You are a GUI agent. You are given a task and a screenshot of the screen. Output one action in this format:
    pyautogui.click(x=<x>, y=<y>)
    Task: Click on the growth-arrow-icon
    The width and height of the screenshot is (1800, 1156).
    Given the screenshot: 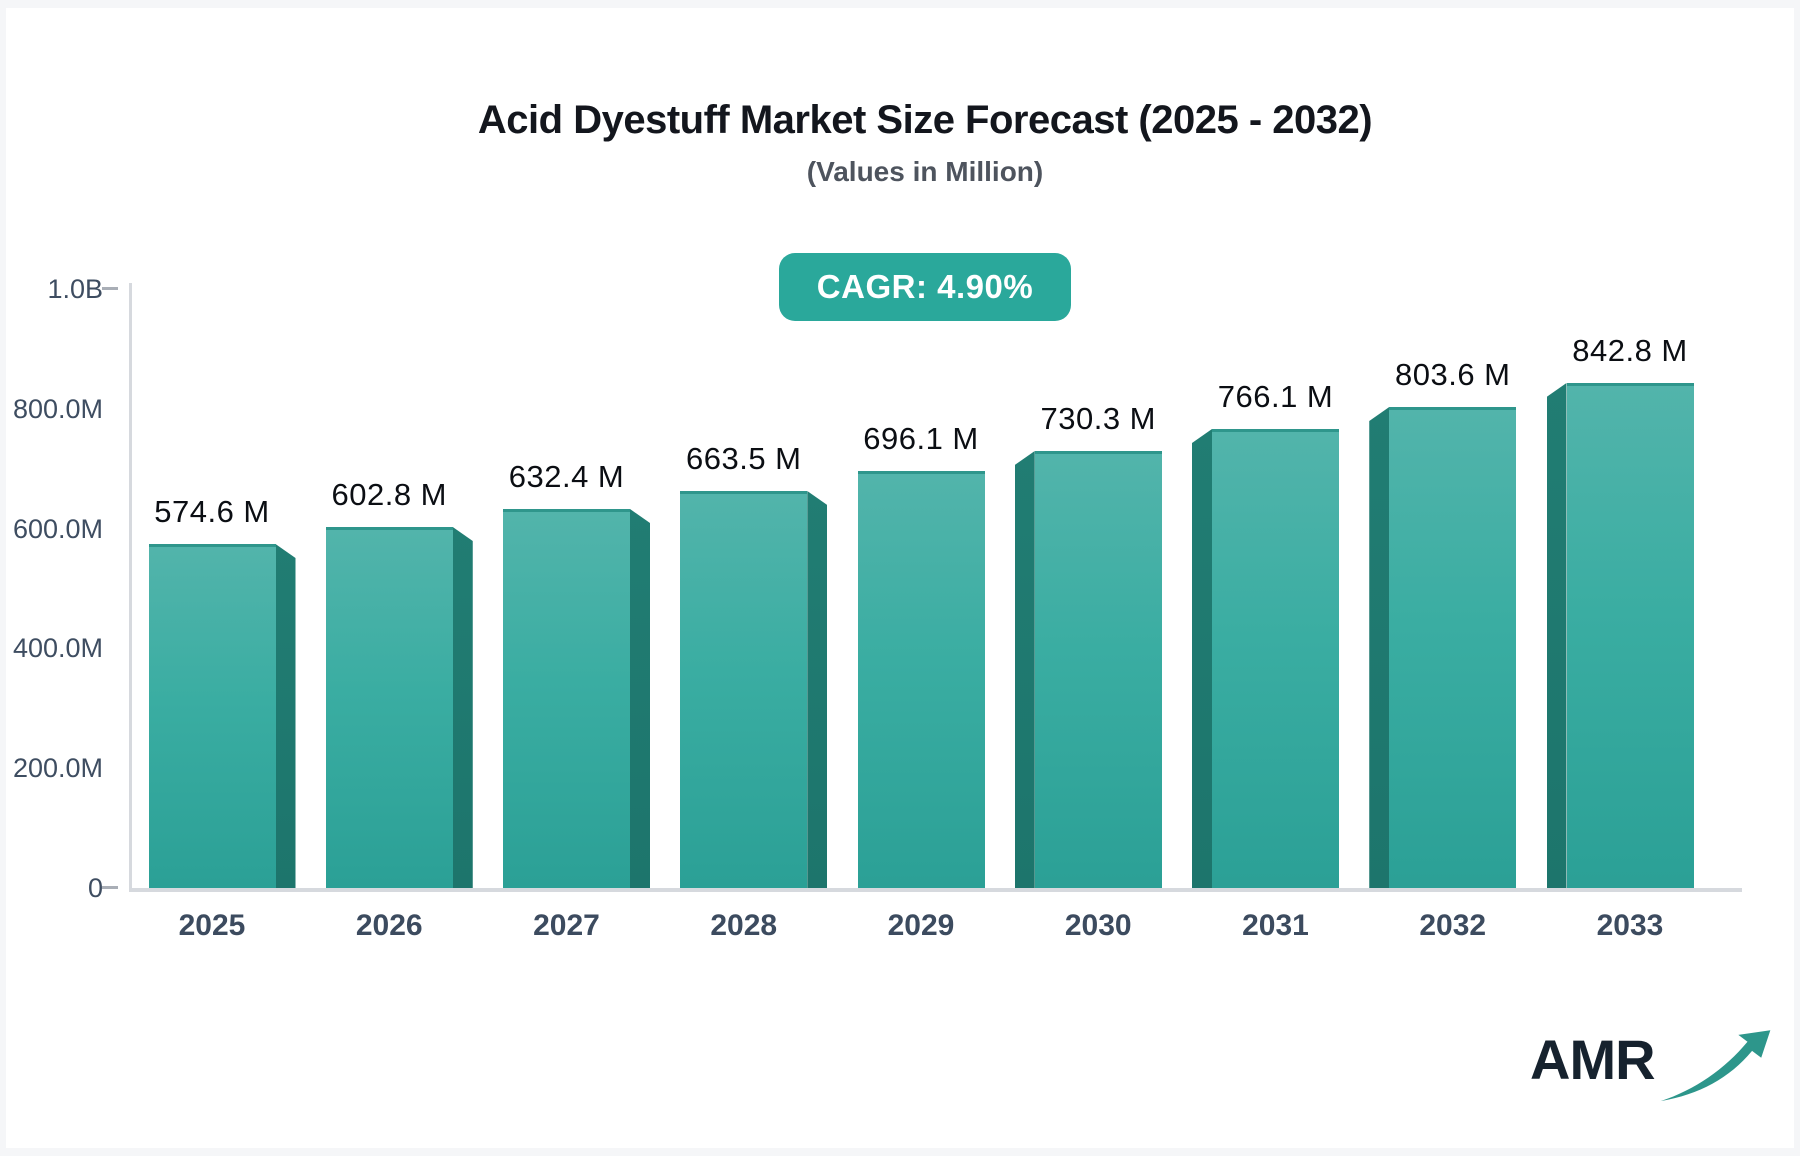 What is the action you would take?
    pyautogui.click(x=1715, y=1066)
    